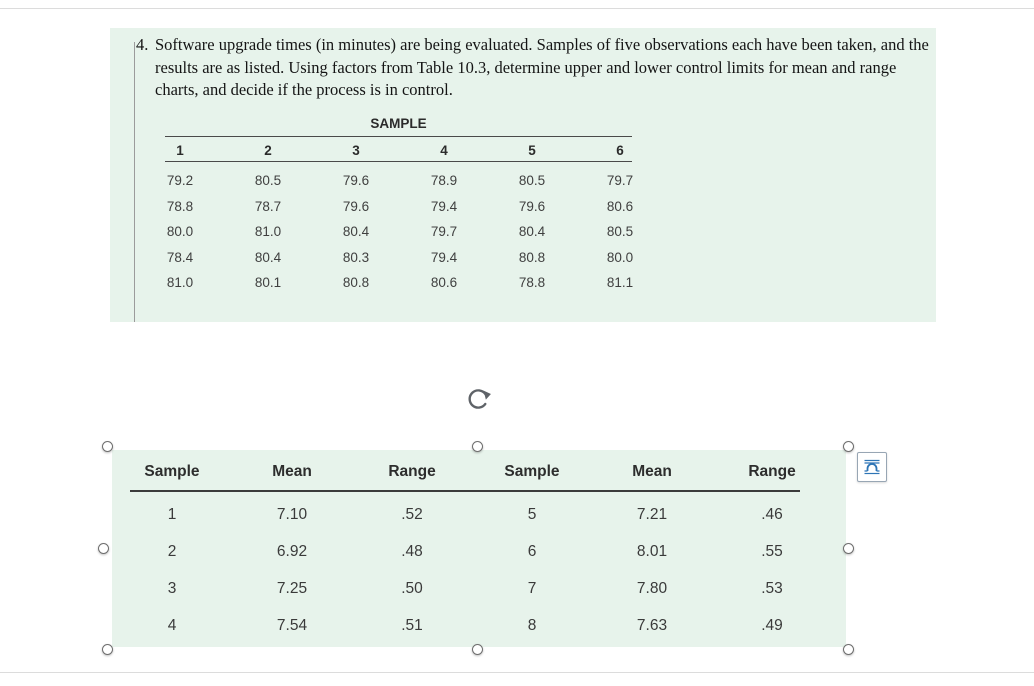  I want to click on results-cell: 5, so click(532, 514).